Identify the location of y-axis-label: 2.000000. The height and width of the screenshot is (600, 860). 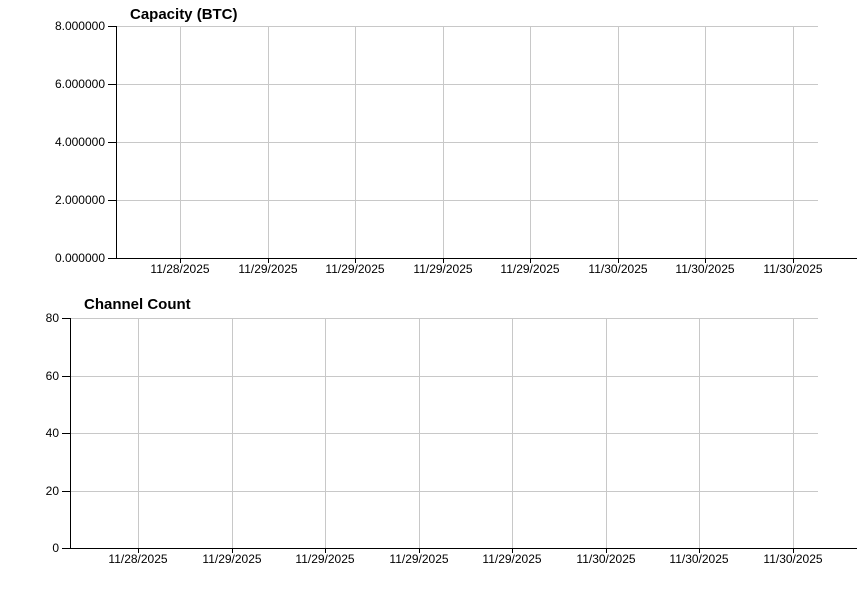
(79, 200).